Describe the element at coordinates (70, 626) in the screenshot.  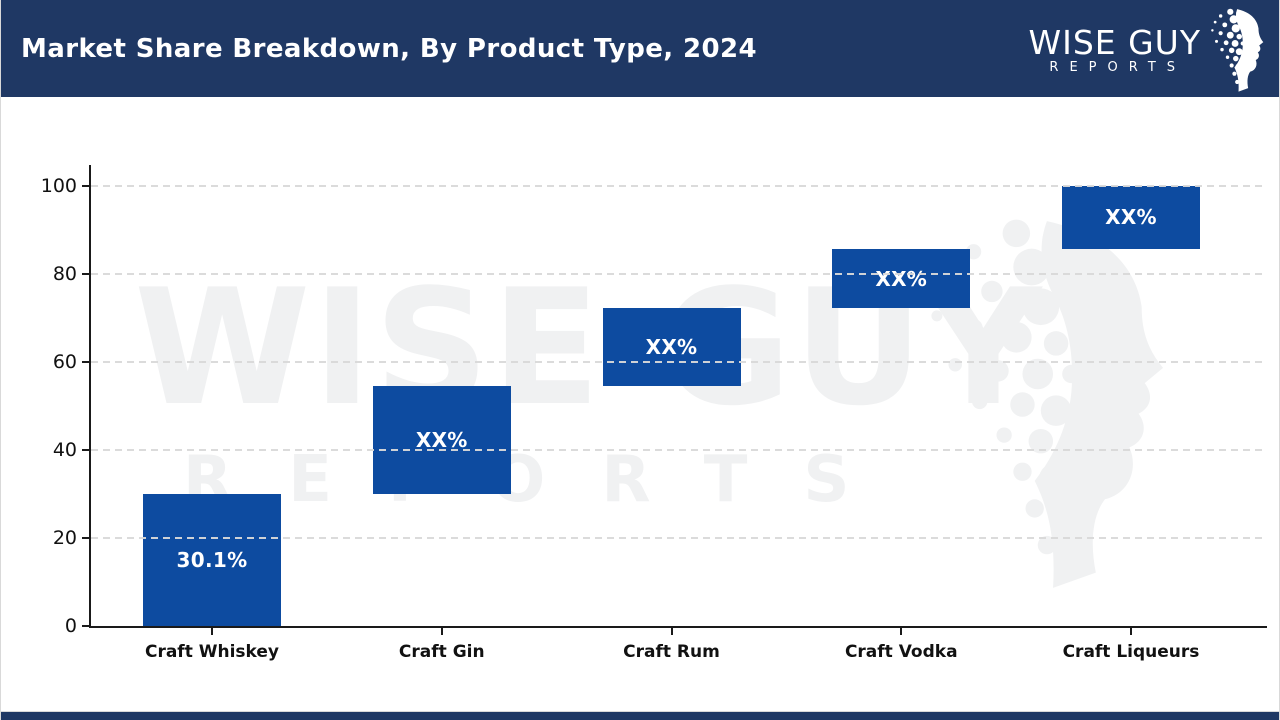
I see `y-axis-label-0: 0` at that location.